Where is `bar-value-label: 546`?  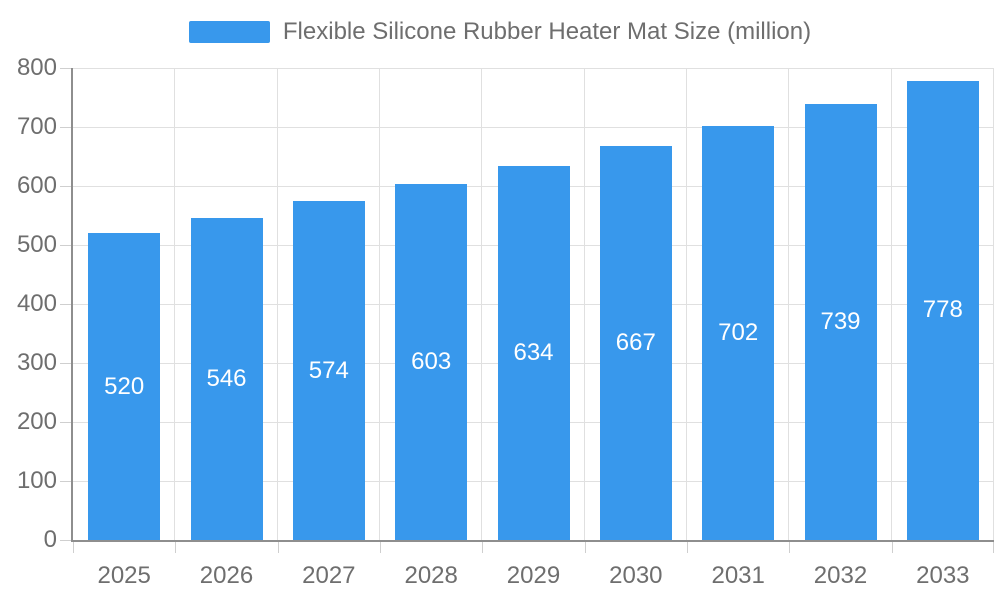
bar-value-label: 546 is located at coordinates (226, 378).